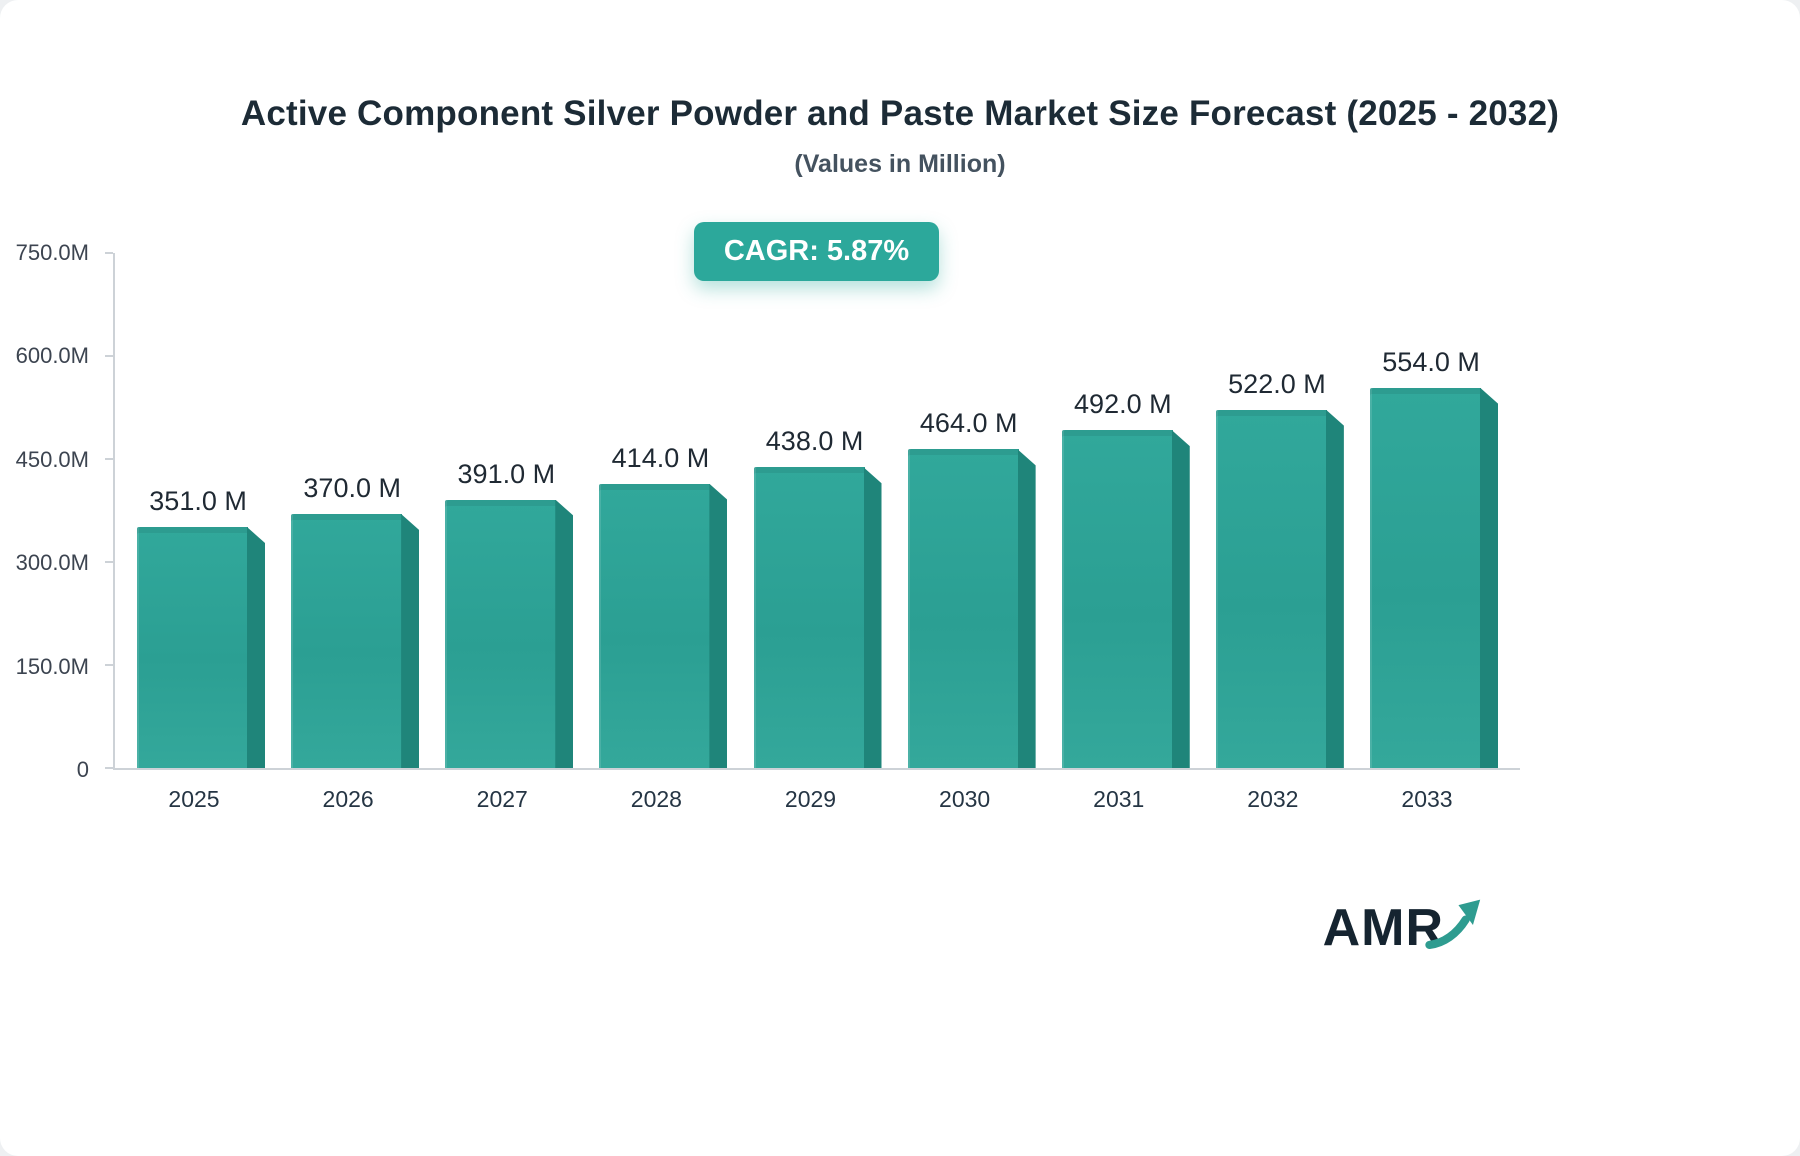 The width and height of the screenshot is (1800, 1156). What do you see at coordinates (52, 356) in the screenshot?
I see `y-tick-label: 600.0M` at bounding box center [52, 356].